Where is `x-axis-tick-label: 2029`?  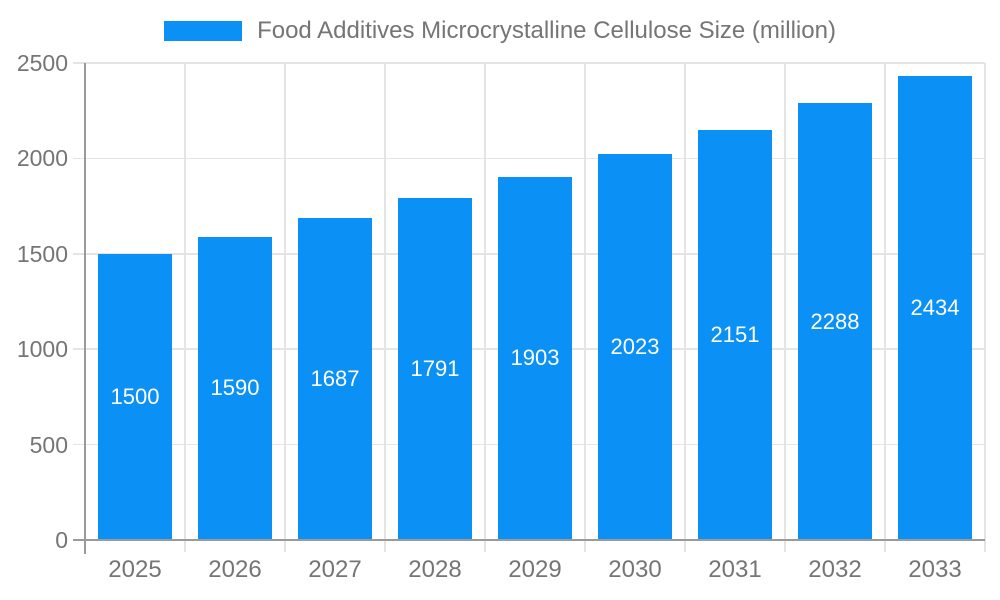
x-axis-tick-label: 2029 is located at coordinates (535, 569).